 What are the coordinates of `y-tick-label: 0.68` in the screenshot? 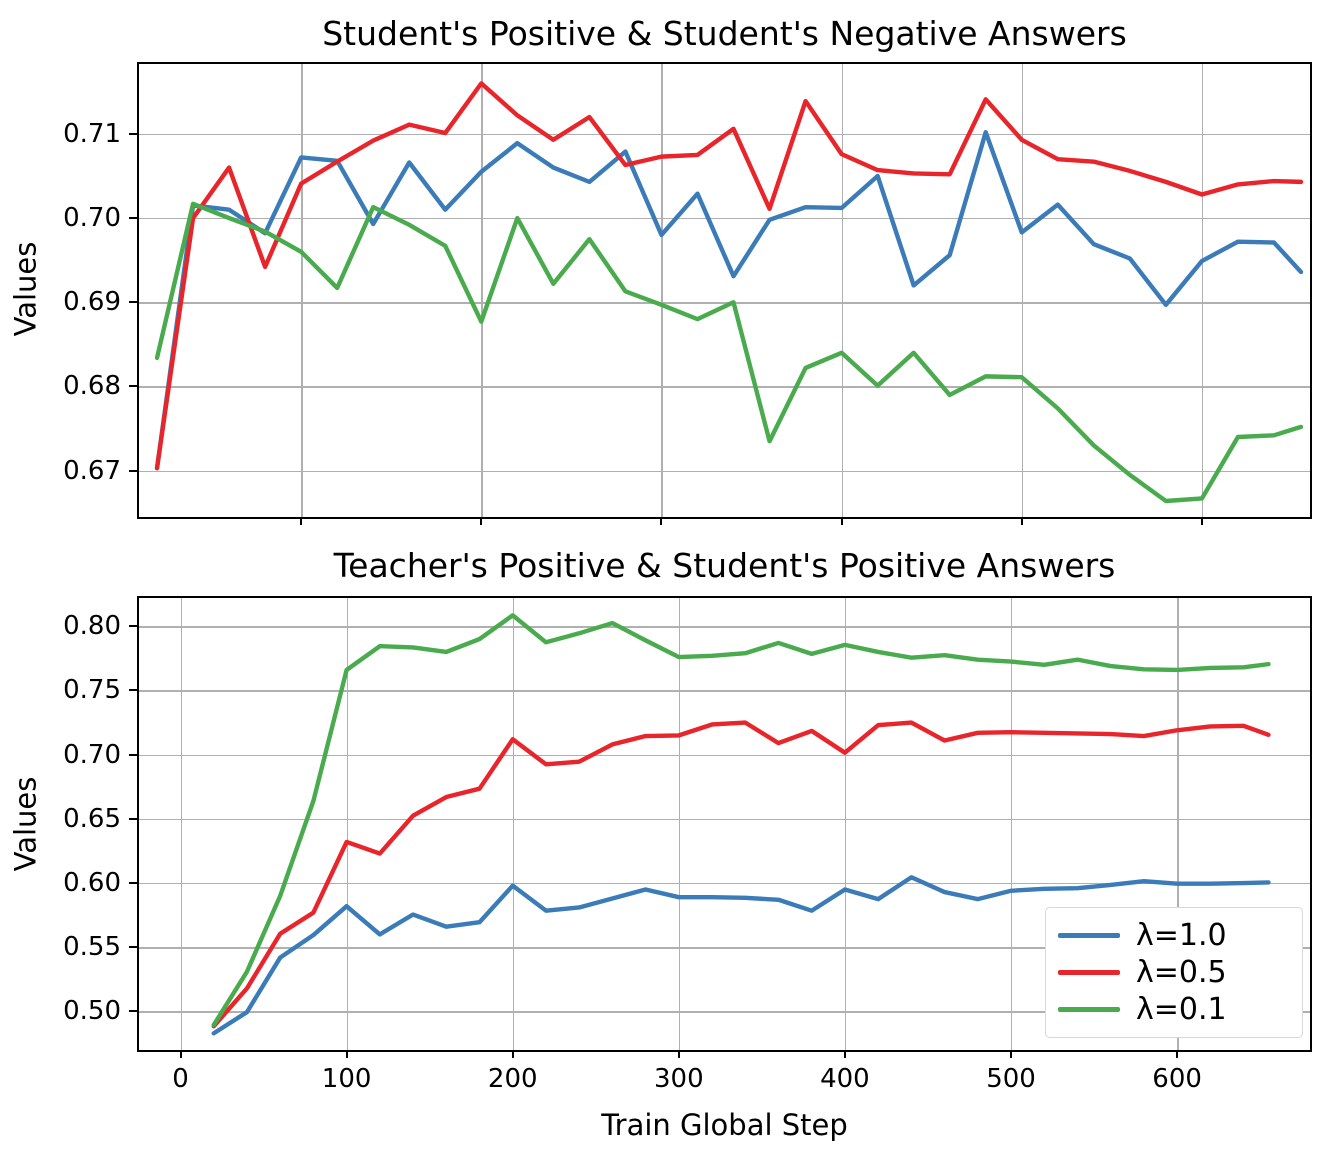 It's located at (92, 386).